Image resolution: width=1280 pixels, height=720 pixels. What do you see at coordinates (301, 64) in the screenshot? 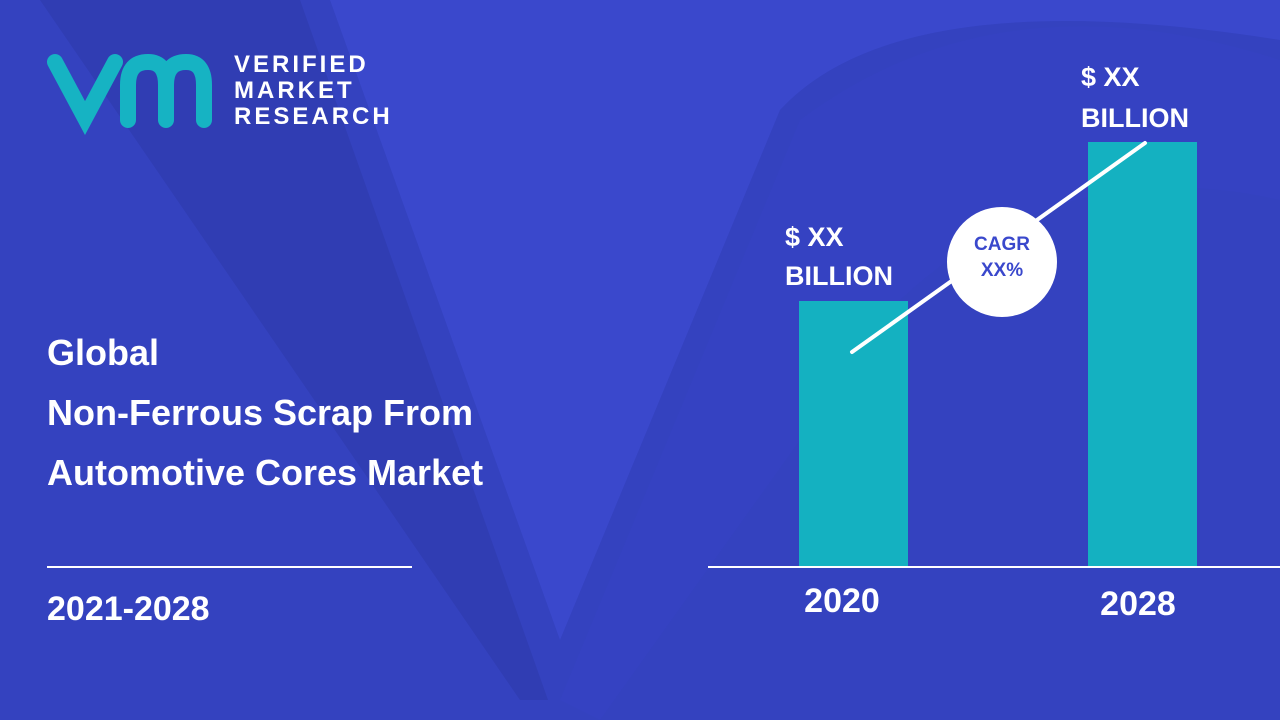
I see `logo-text: VERIFIED` at bounding box center [301, 64].